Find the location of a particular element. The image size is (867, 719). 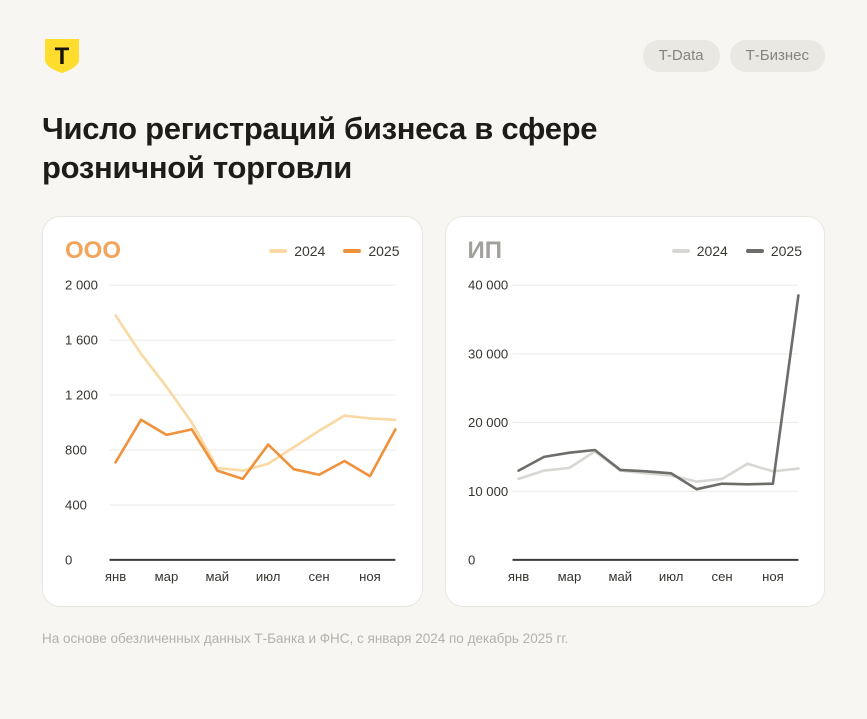

tbank-logo: T is located at coordinates (62, 56).